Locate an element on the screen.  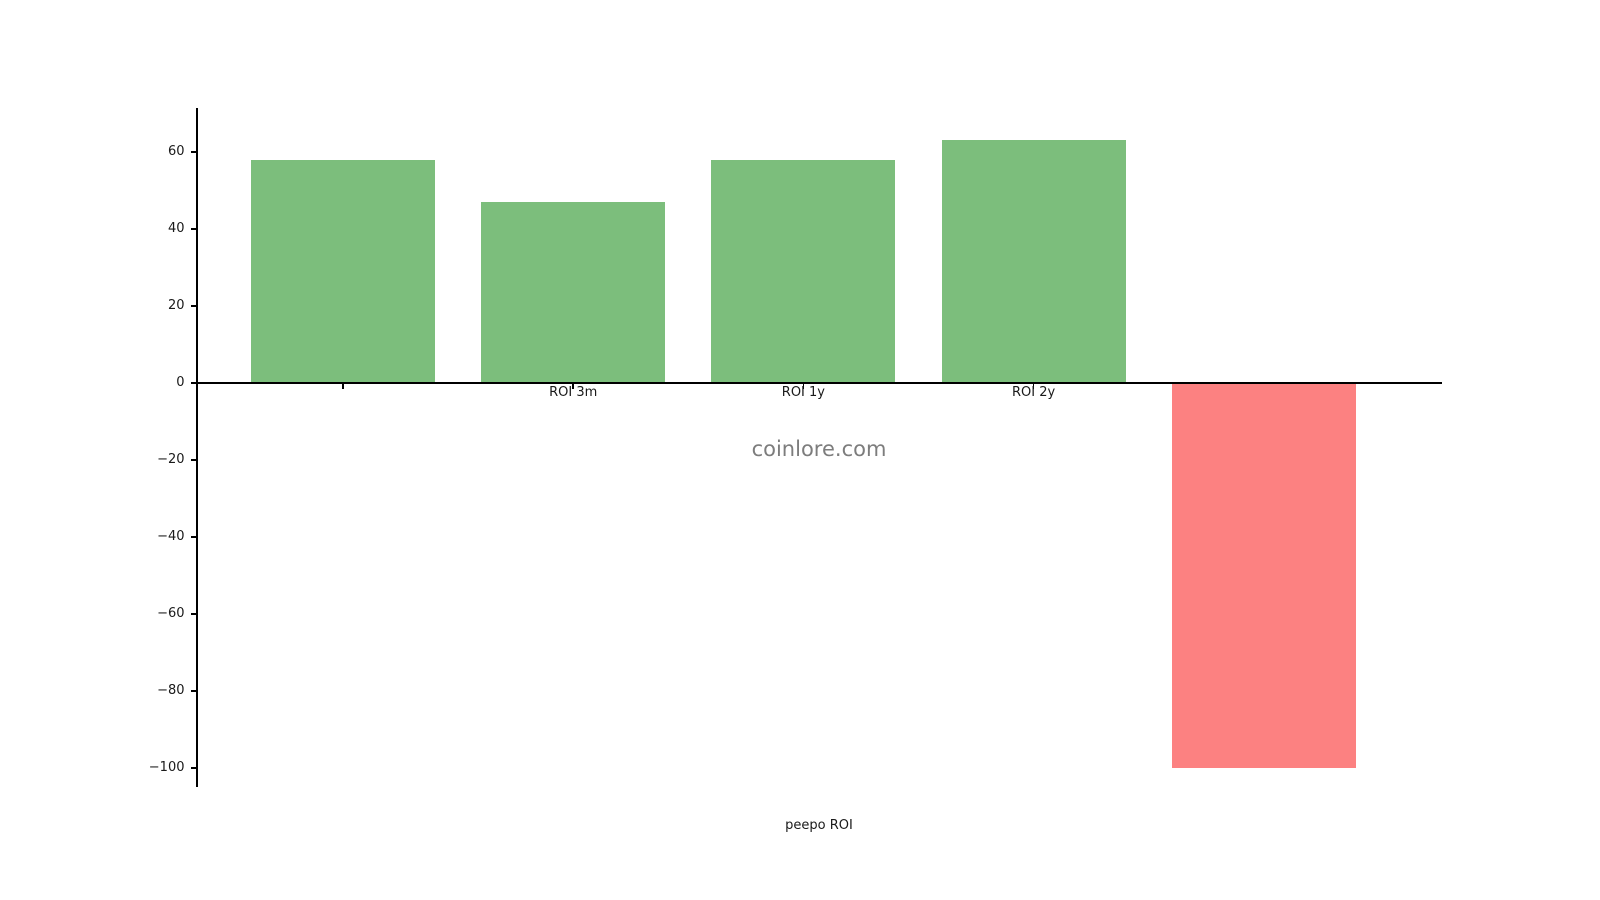
x-axis-spine is located at coordinates (819, 383).